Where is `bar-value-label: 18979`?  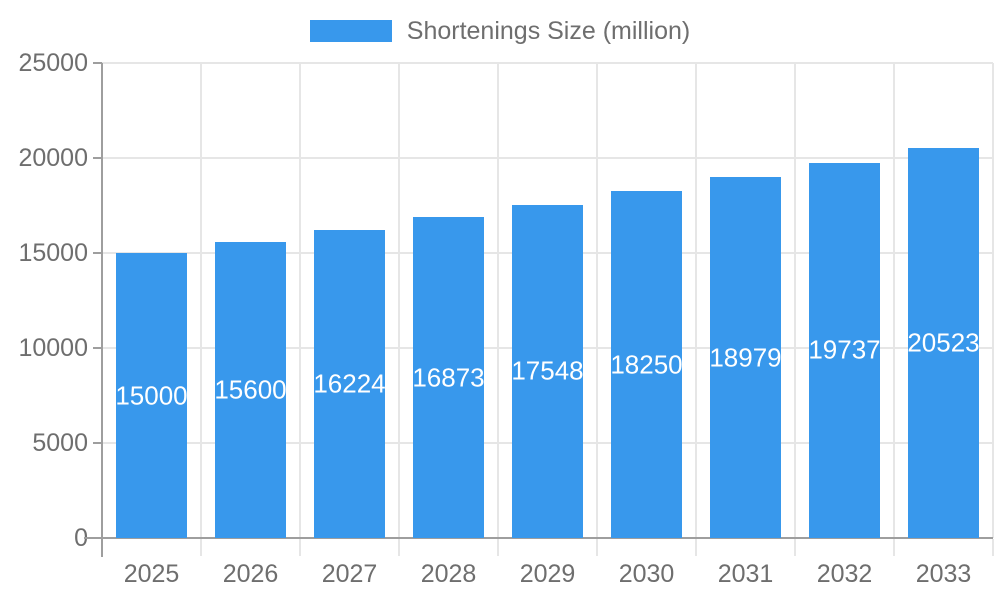 bar-value-label: 18979 is located at coordinates (745, 357).